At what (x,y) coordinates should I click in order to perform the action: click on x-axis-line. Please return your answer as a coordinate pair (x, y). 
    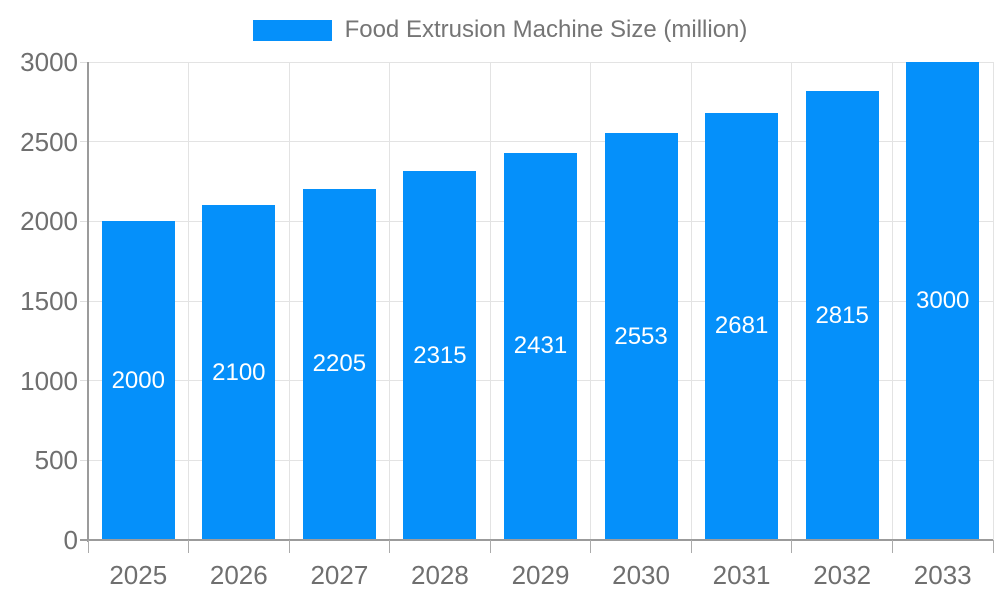
    Looking at the image, I should click on (536, 540).